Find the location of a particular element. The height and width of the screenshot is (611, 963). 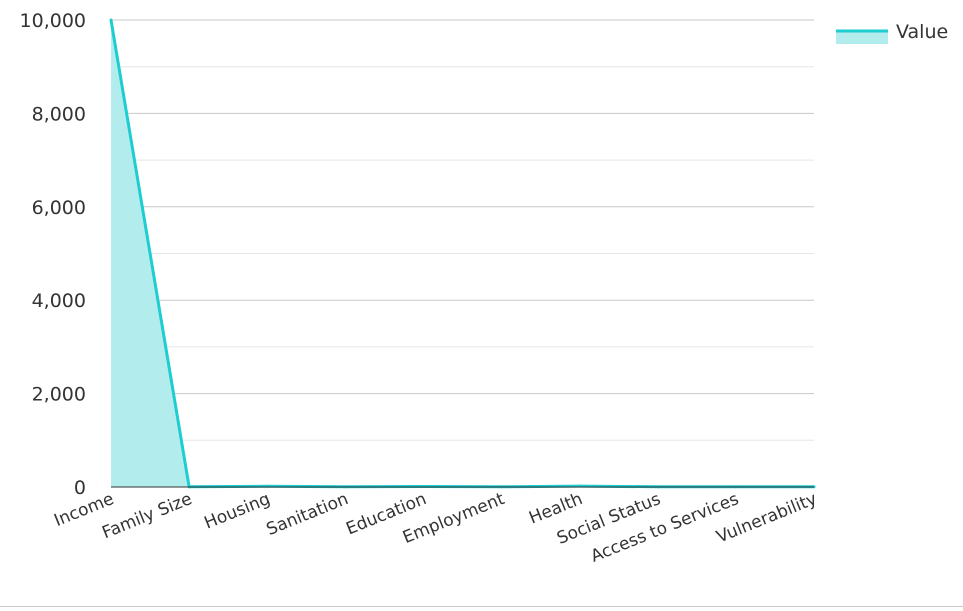

x-tick-label: Family Size is located at coordinates (147, 516).